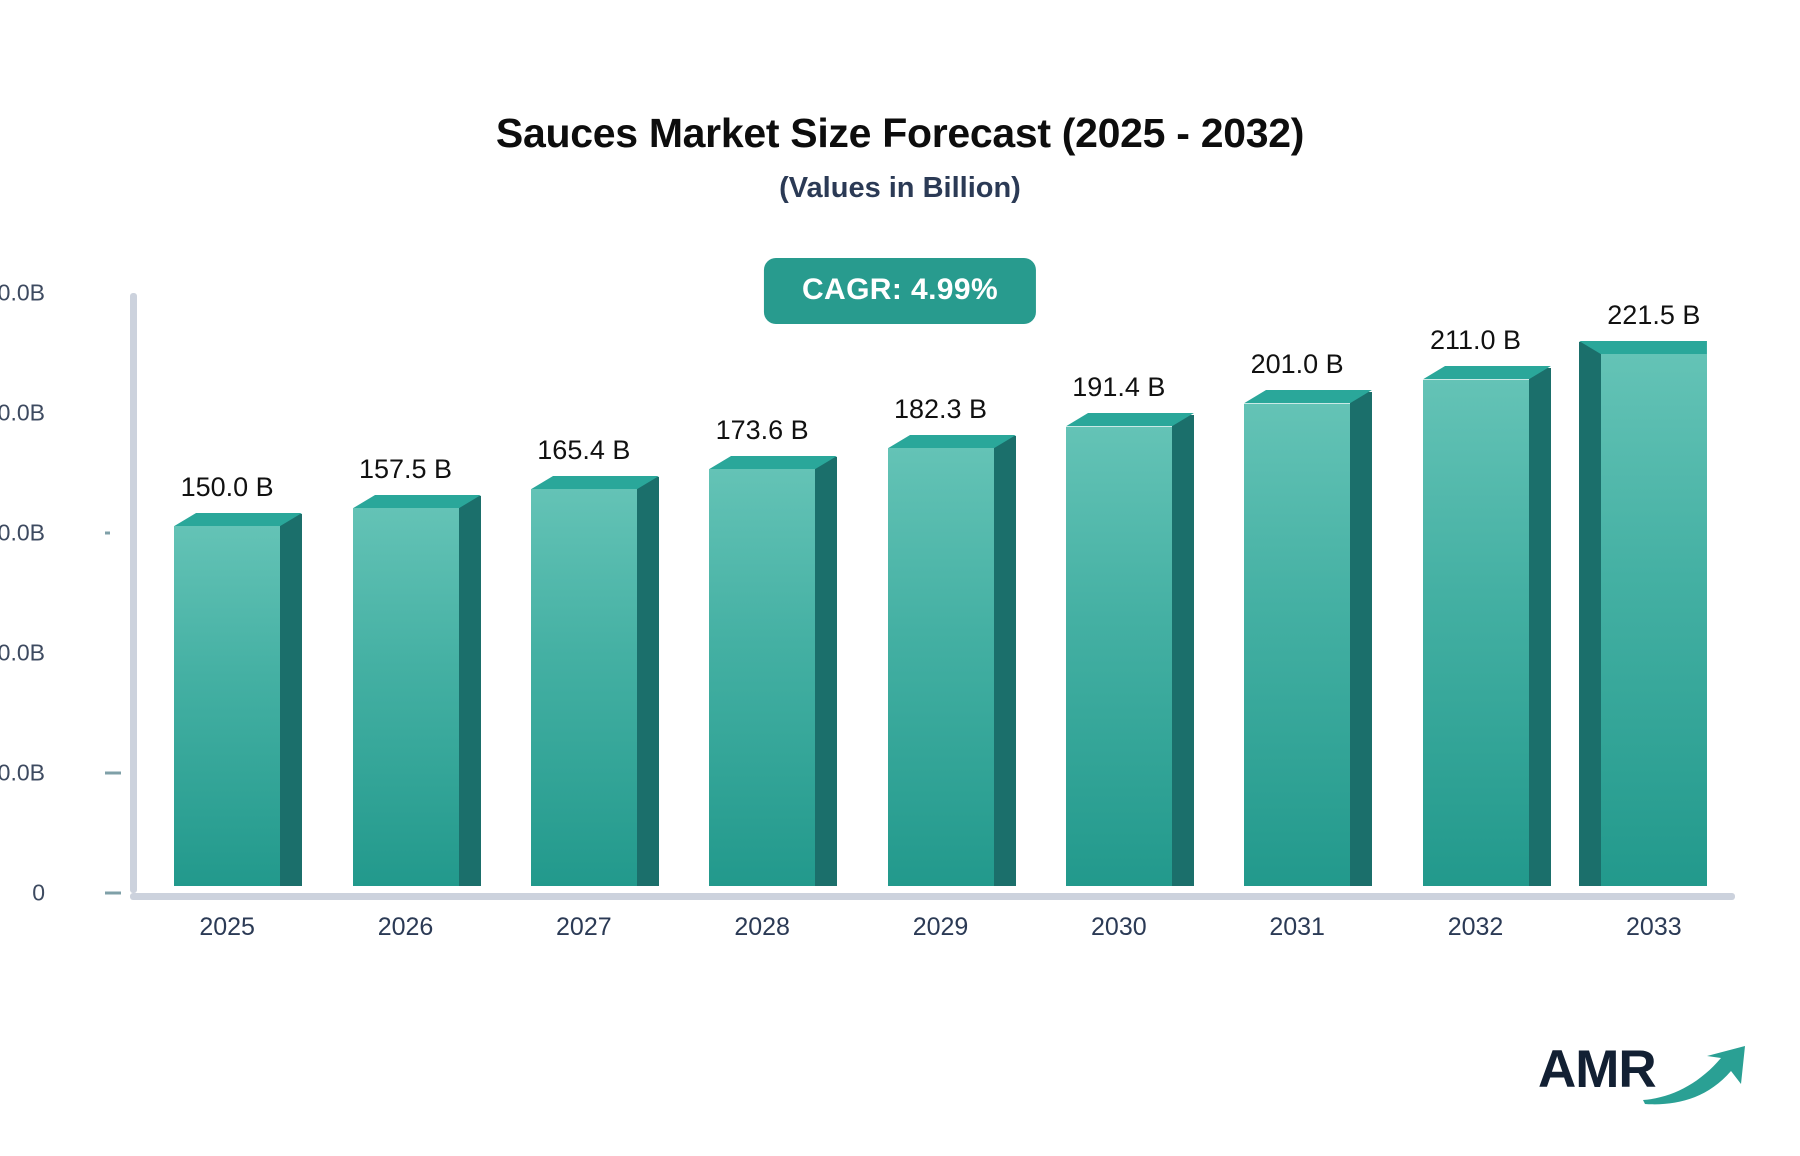 The height and width of the screenshot is (1156, 1800). What do you see at coordinates (405, 927) in the screenshot?
I see `x-axis-label-2026: 2026` at bounding box center [405, 927].